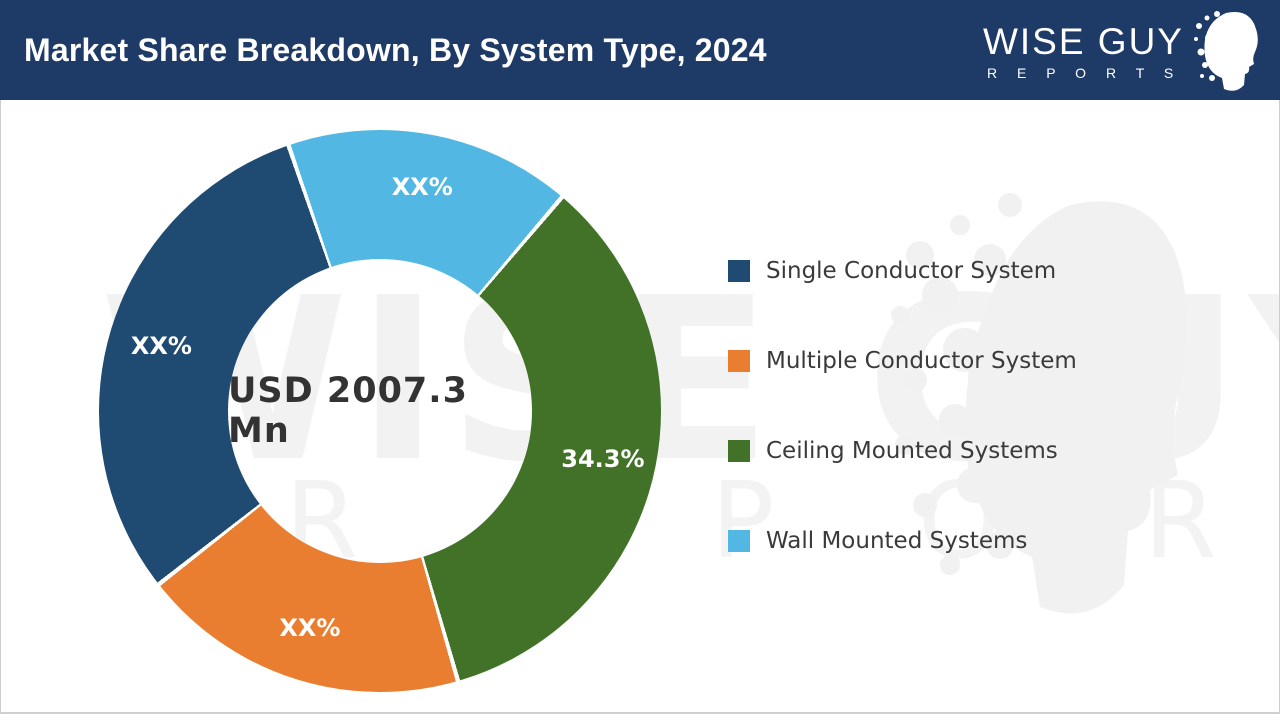 Image resolution: width=1280 pixels, height=720 pixels. Describe the element at coordinates (1039, 403) in the screenshot. I see `watermark-head-graphic` at that location.